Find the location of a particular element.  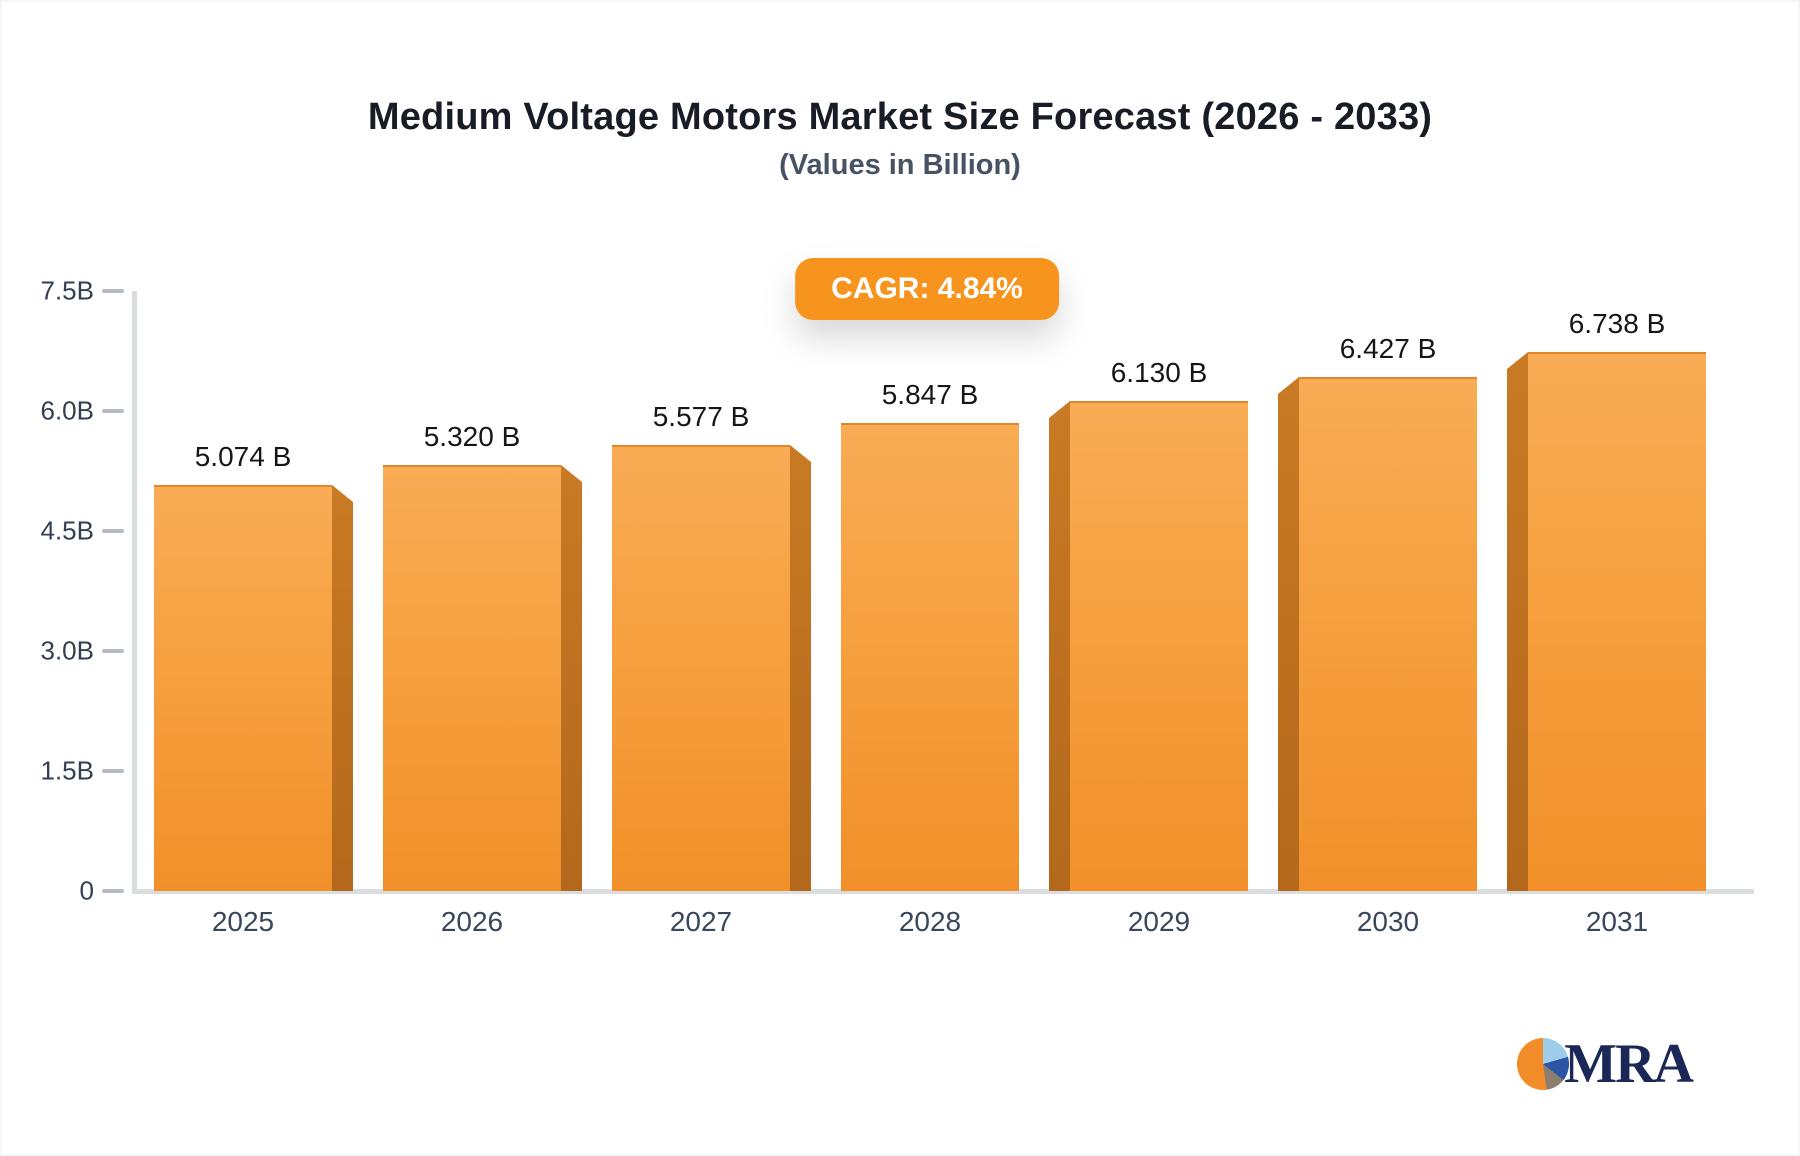

pie-chart-logo-icon is located at coordinates (1543, 1064).